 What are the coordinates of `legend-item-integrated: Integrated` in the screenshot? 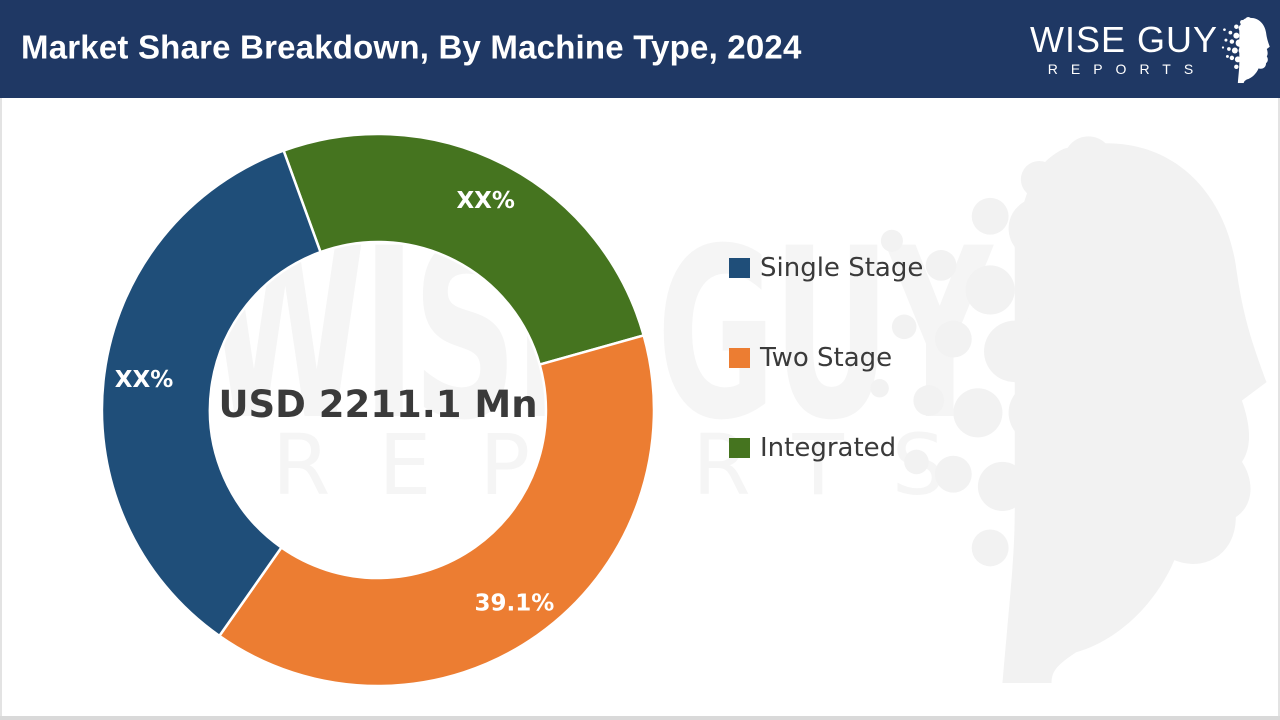 It's located at (826, 448).